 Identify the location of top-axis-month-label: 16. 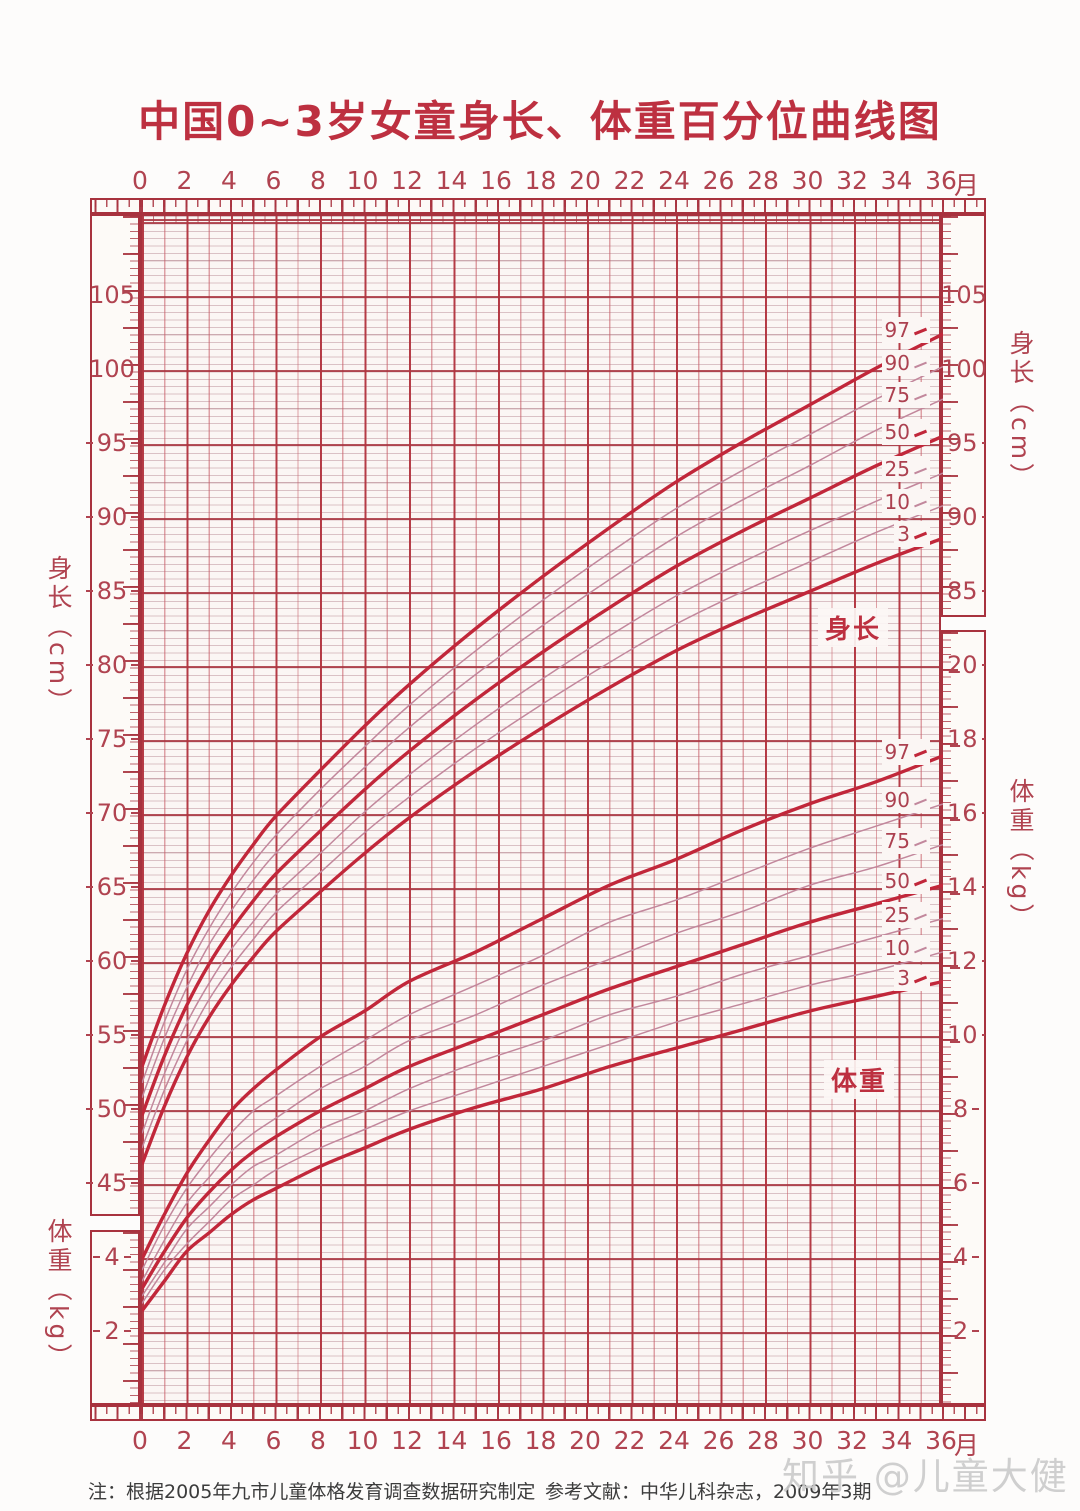
(496, 180).